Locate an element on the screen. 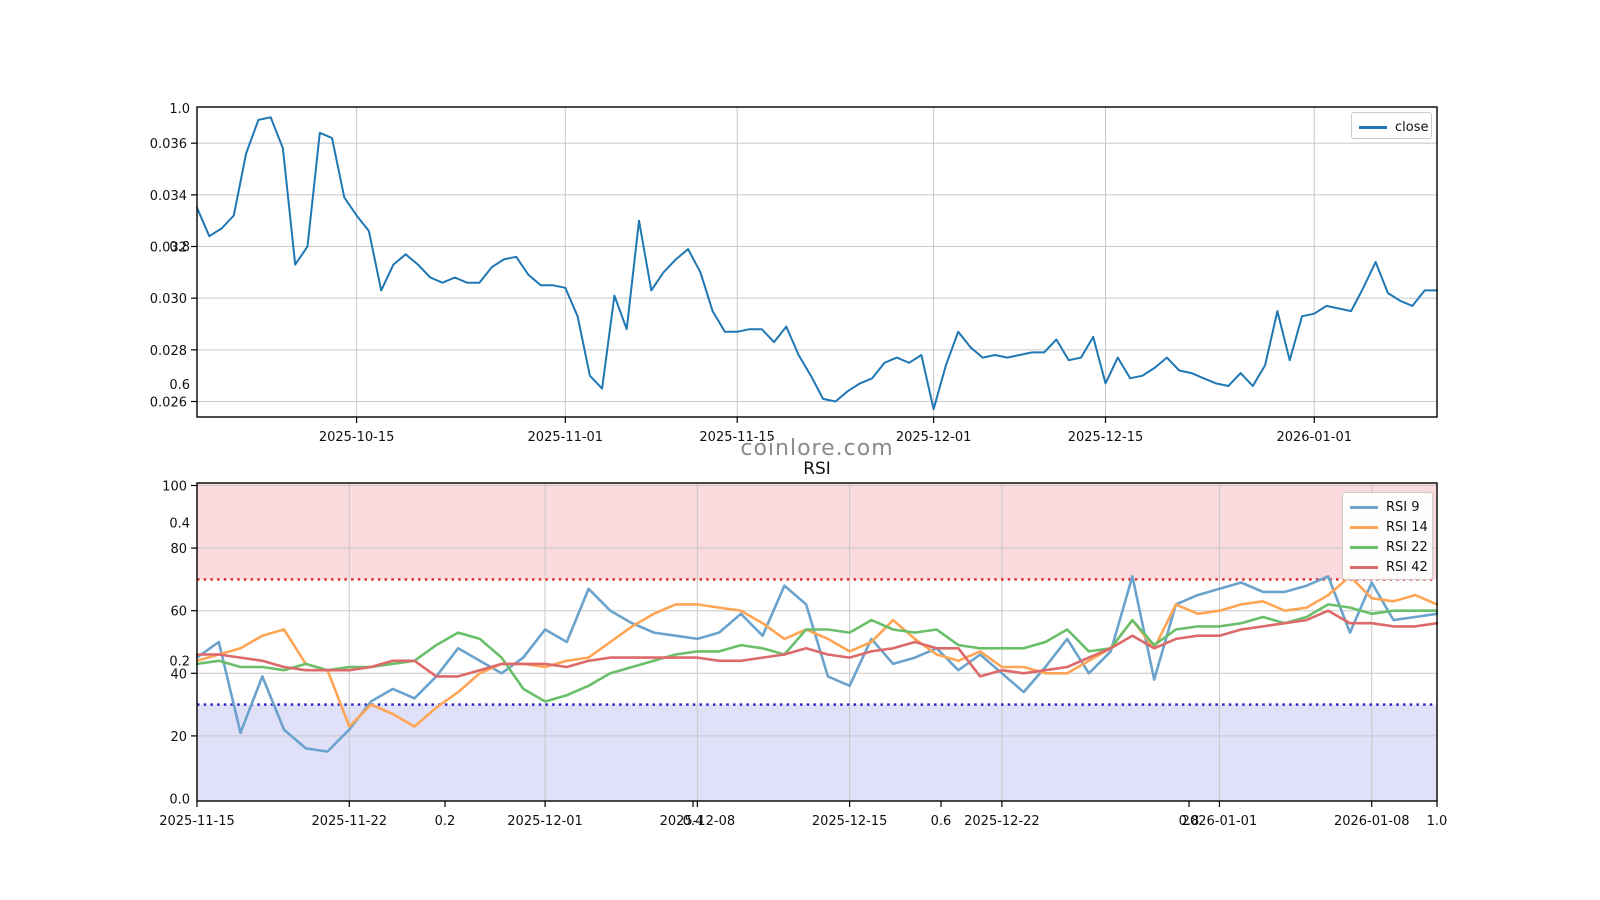  x-tick-label: 2025-12-08 is located at coordinates (698, 821).